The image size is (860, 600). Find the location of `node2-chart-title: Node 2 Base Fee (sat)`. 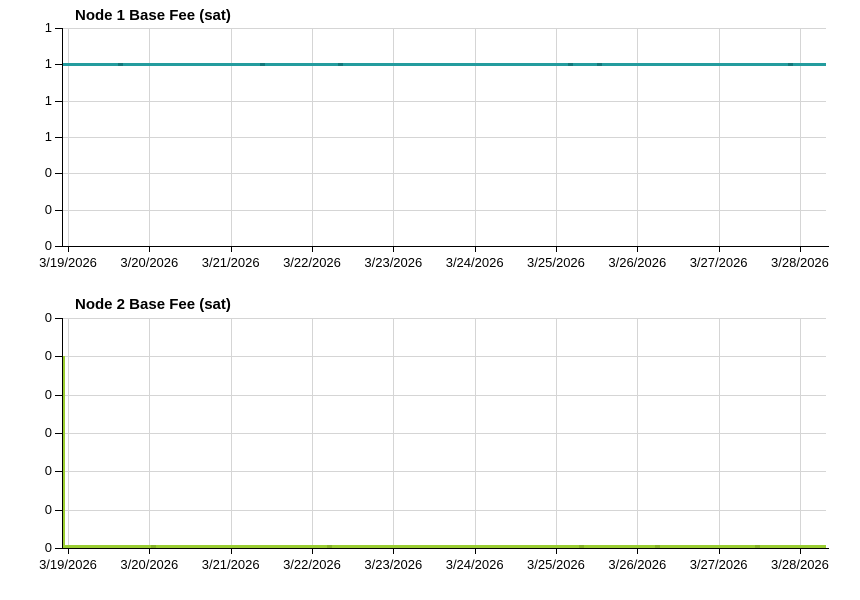

node2-chart-title: Node 2 Base Fee (sat) is located at coordinates (153, 304).